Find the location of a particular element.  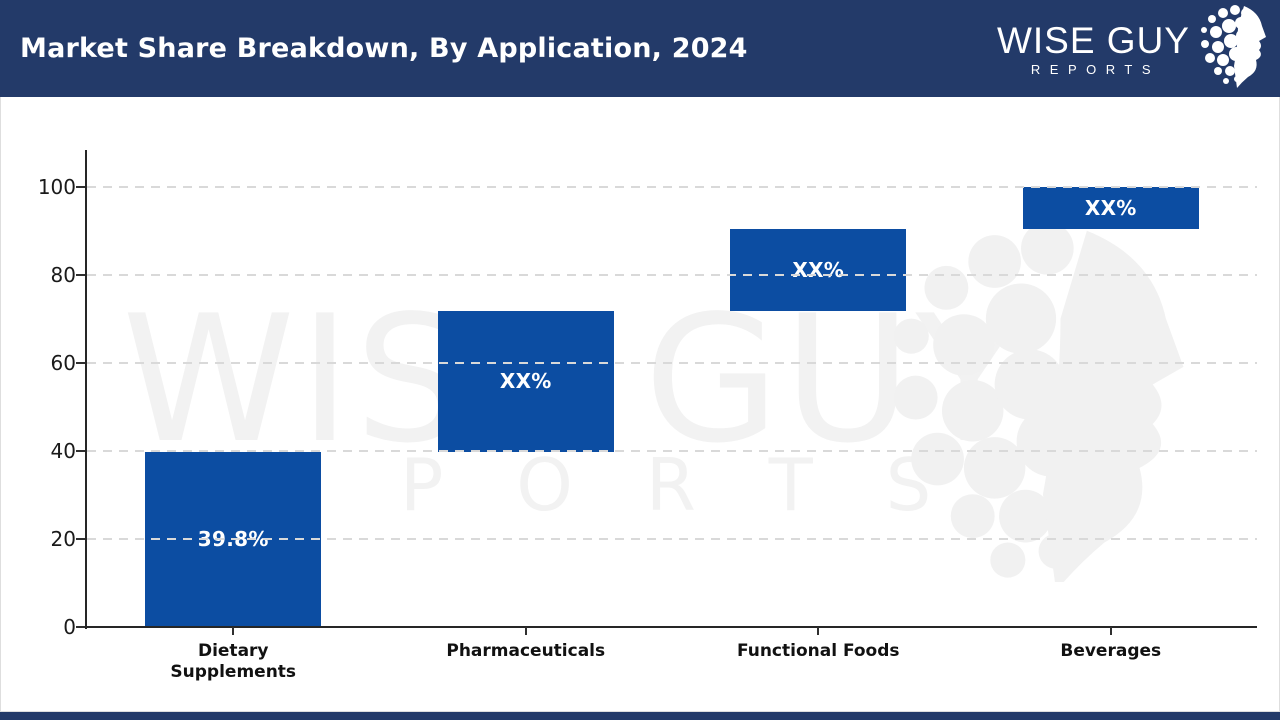

y-tick-label-40: 40 is located at coordinates (63, 451).